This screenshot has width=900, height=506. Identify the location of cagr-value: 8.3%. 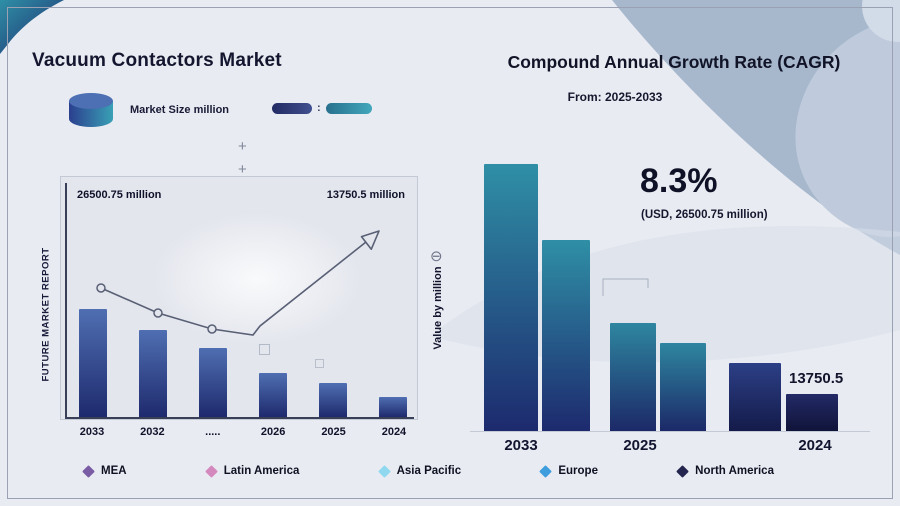
(679, 181).